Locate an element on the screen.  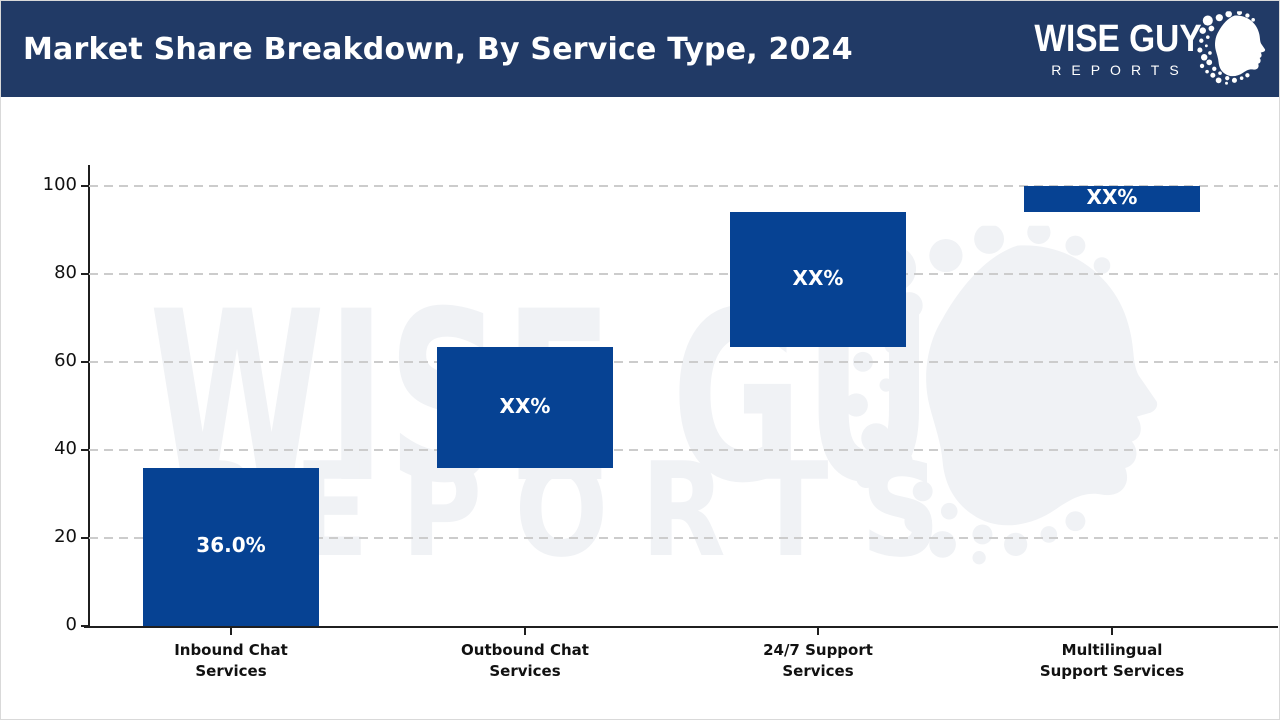
brand-logo-text: WISE GUY REPORTS is located at coordinates (1118, 48).